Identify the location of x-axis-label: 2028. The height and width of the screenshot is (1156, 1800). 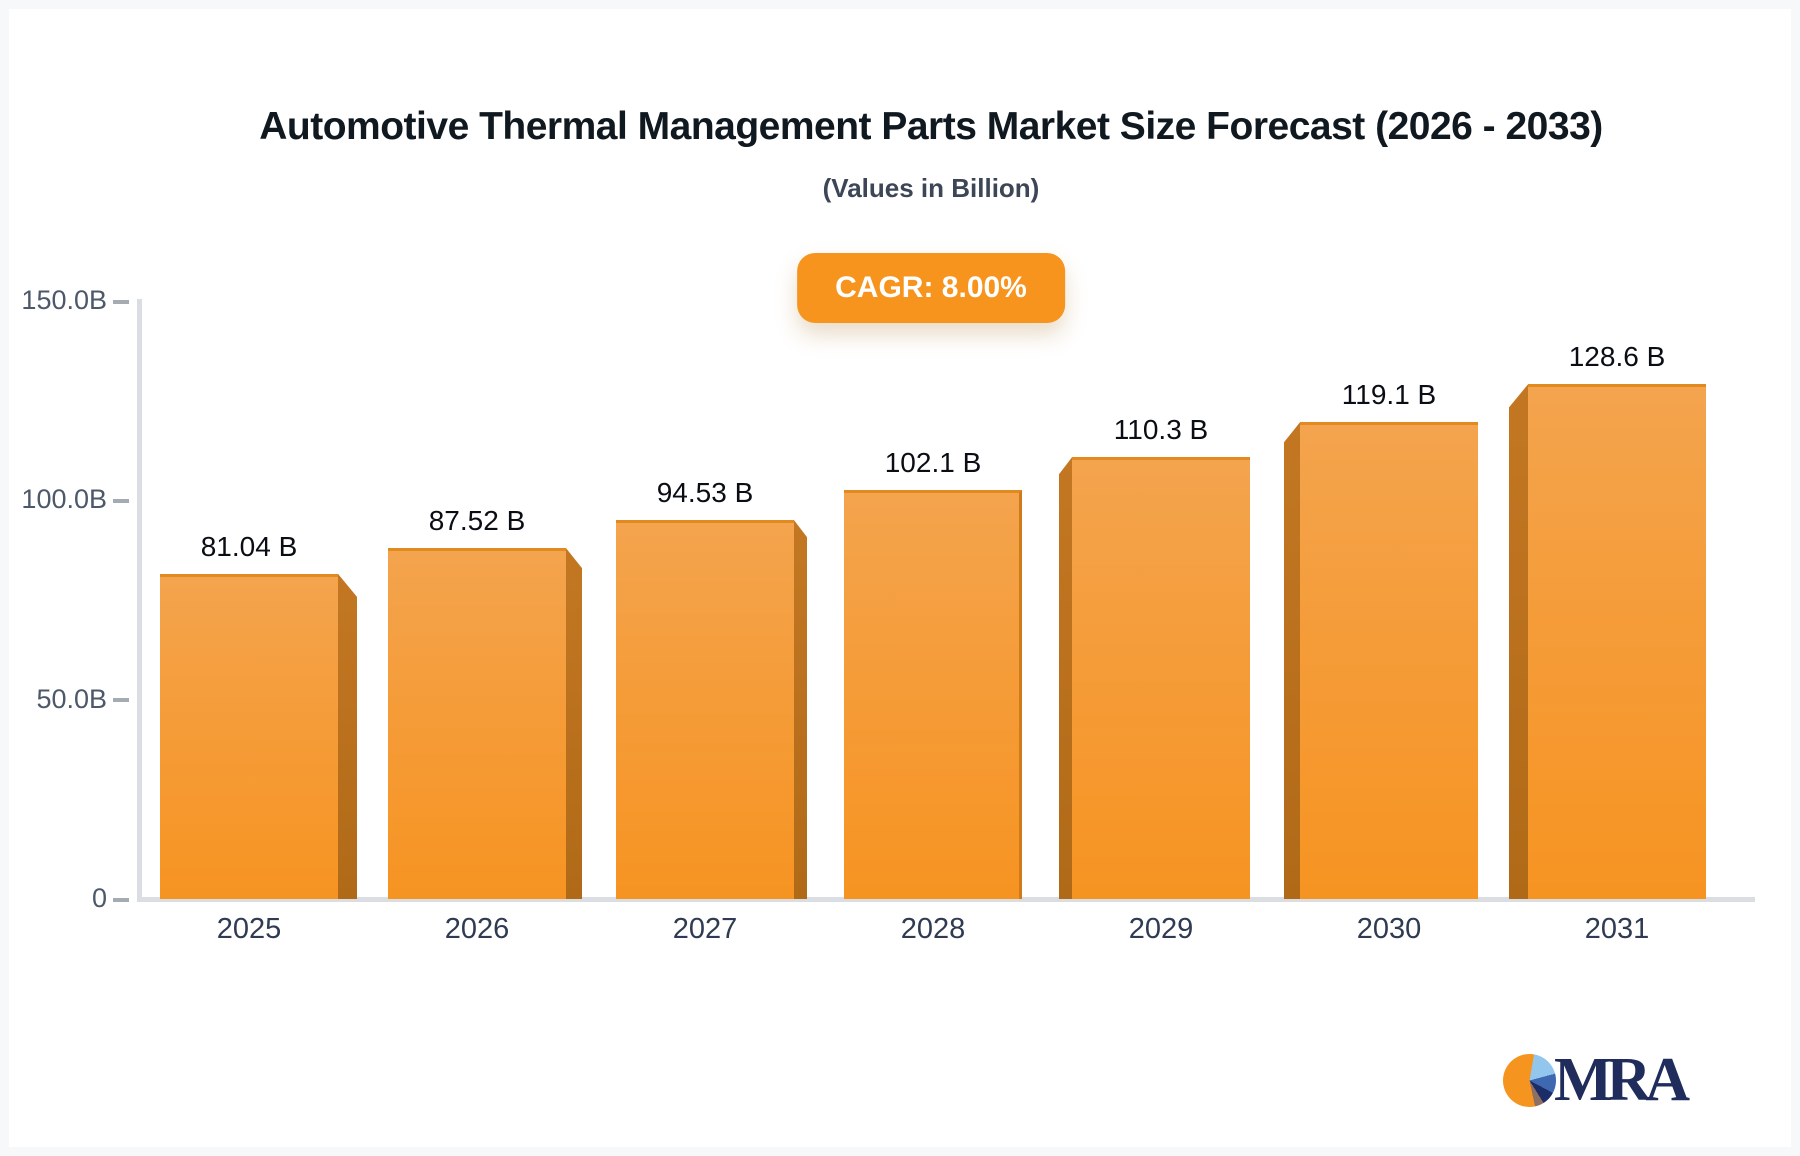
(933, 929).